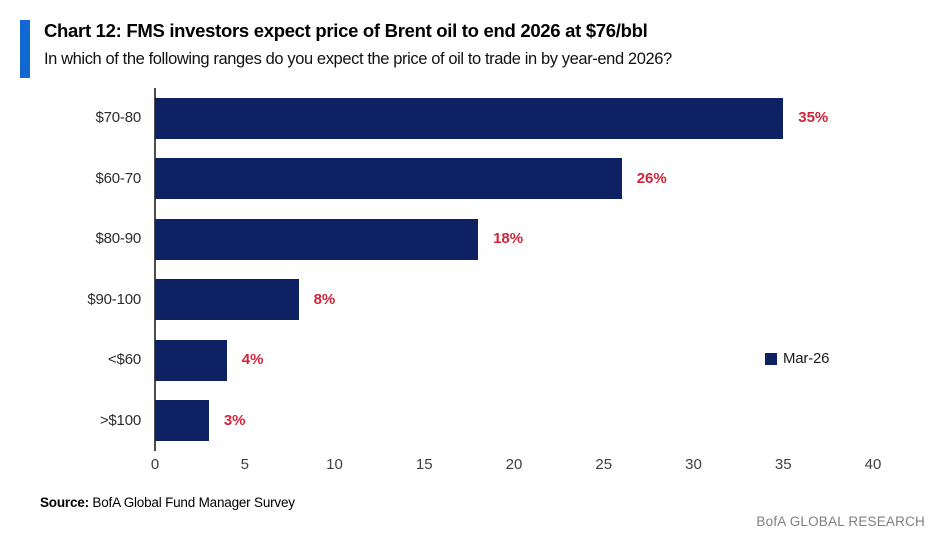  I want to click on value-label-$60-70: 26%, so click(651, 178).